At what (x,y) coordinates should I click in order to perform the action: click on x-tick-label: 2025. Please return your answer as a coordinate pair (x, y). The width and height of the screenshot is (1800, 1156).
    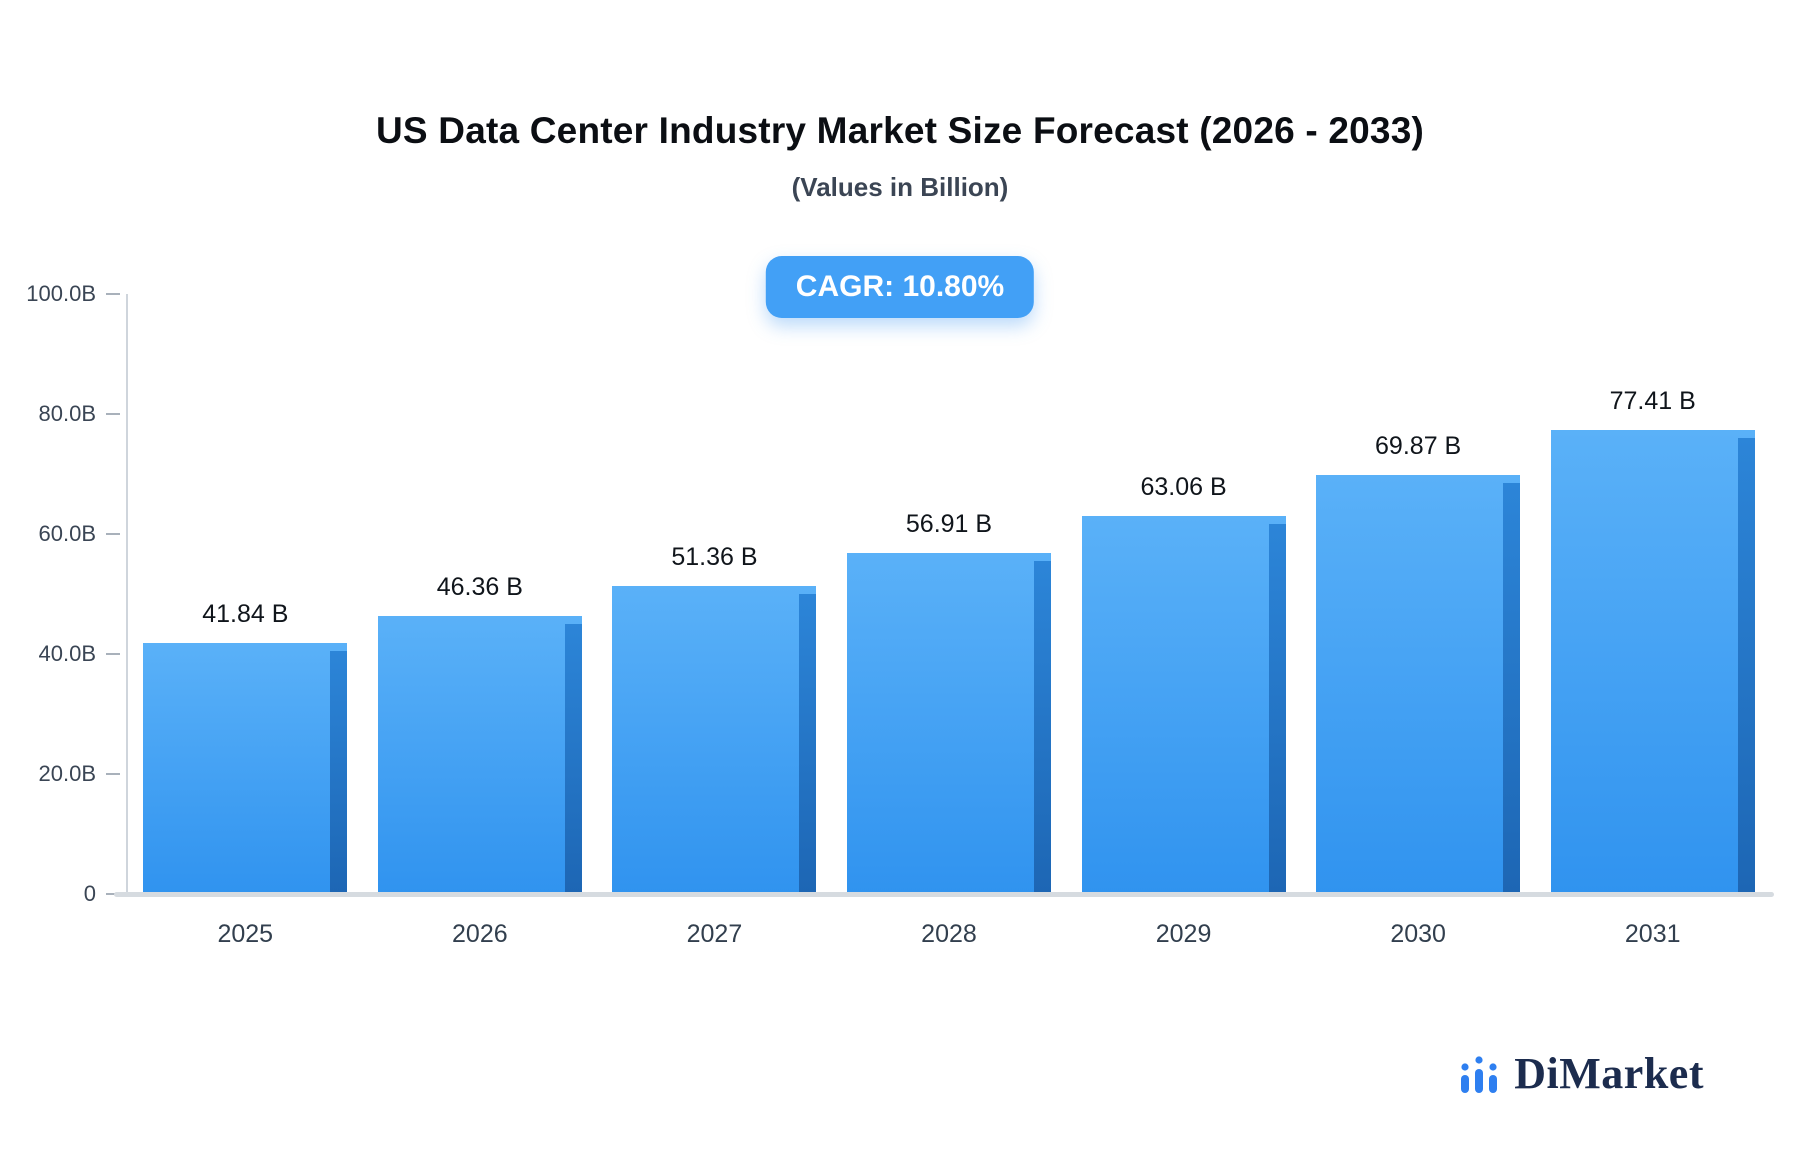
    Looking at the image, I should click on (245, 934).